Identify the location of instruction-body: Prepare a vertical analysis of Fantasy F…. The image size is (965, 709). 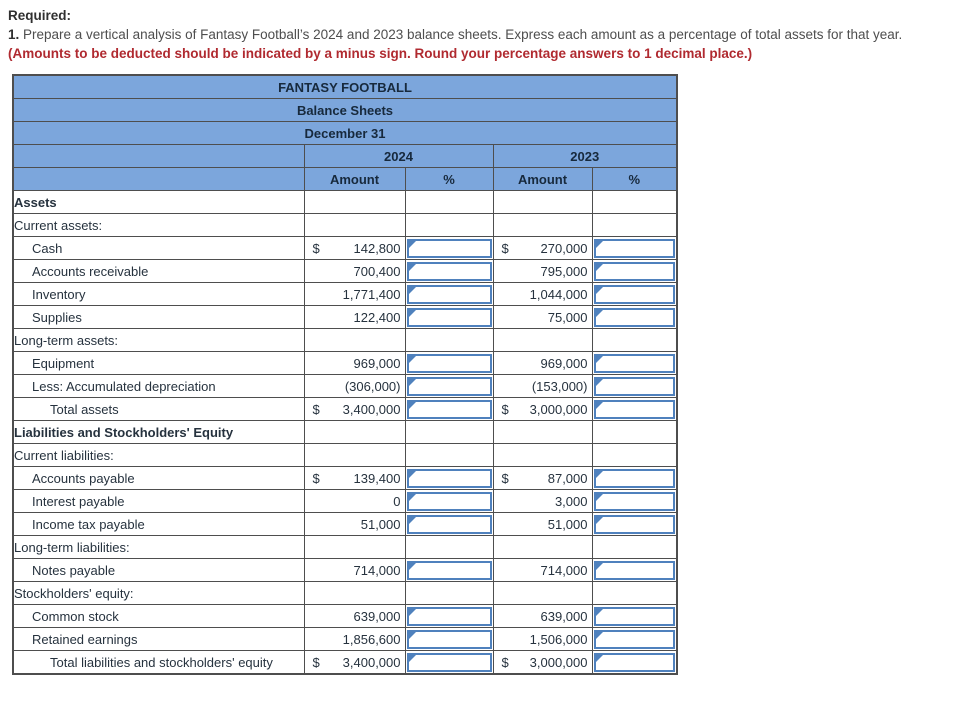
(461, 34).